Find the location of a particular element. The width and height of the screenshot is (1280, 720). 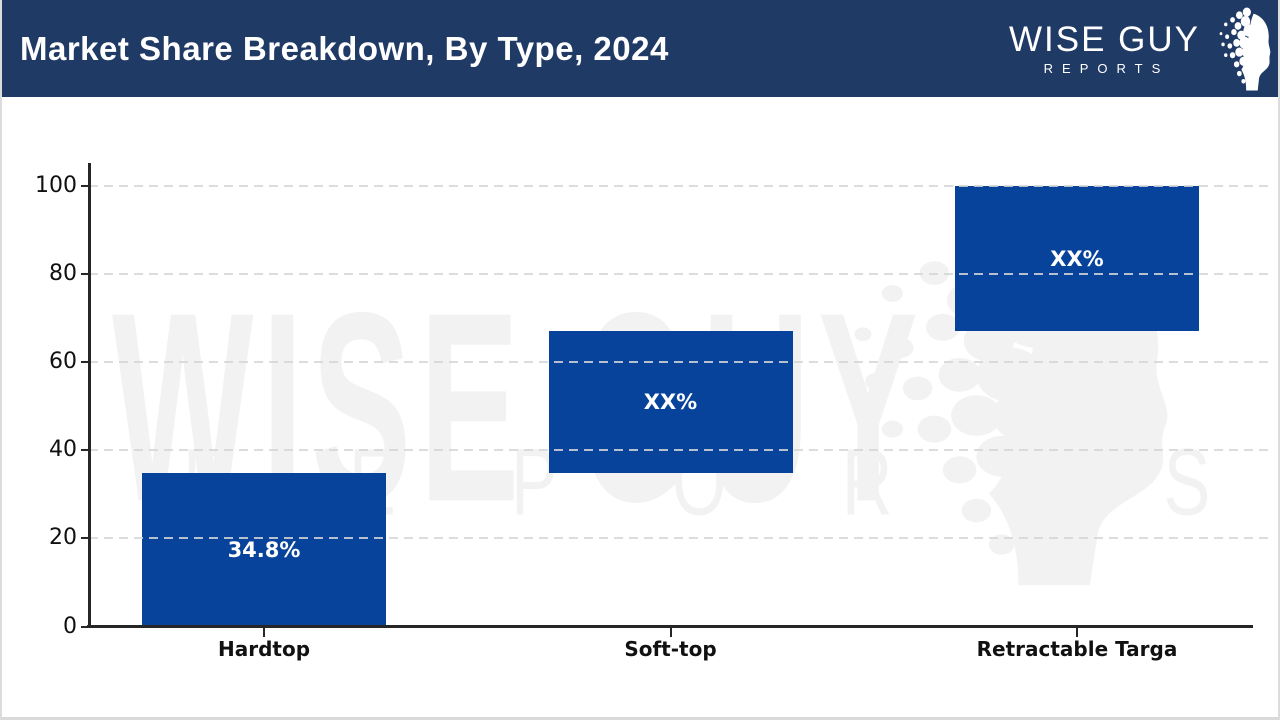

brand-logo-text: WISE GUY REPORTS is located at coordinates (1104, 49).